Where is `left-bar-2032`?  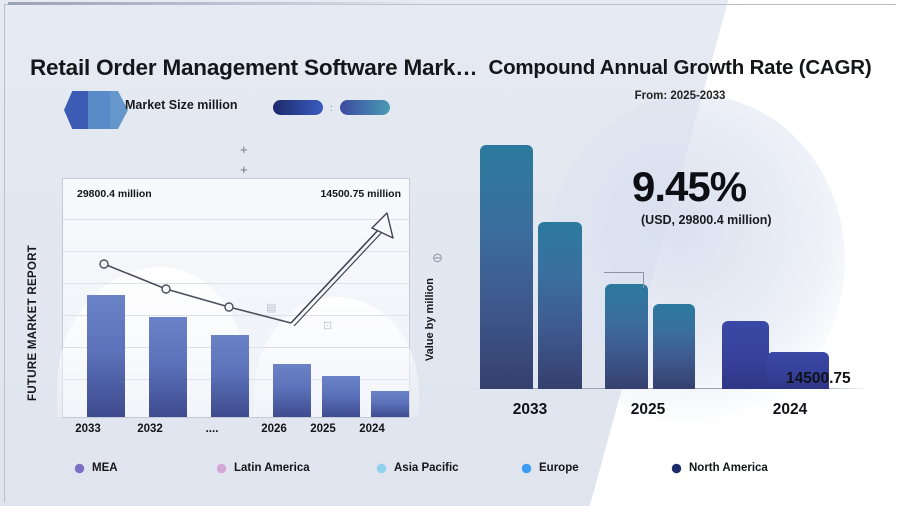
left-bar-2032 is located at coordinates (168, 367).